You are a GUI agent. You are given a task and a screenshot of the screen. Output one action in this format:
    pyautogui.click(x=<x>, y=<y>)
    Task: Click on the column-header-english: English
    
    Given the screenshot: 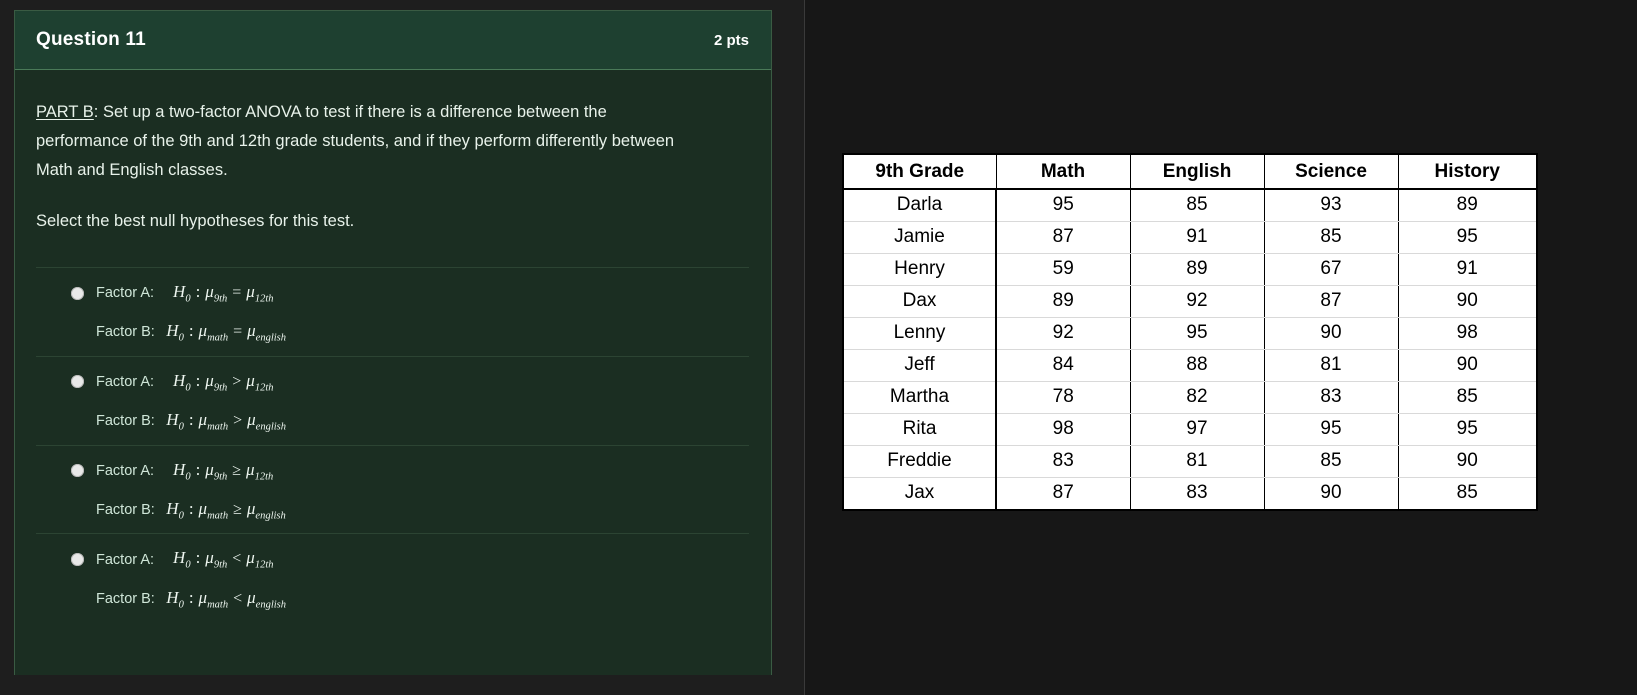 What is the action you would take?
    pyautogui.click(x=1197, y=172)
    